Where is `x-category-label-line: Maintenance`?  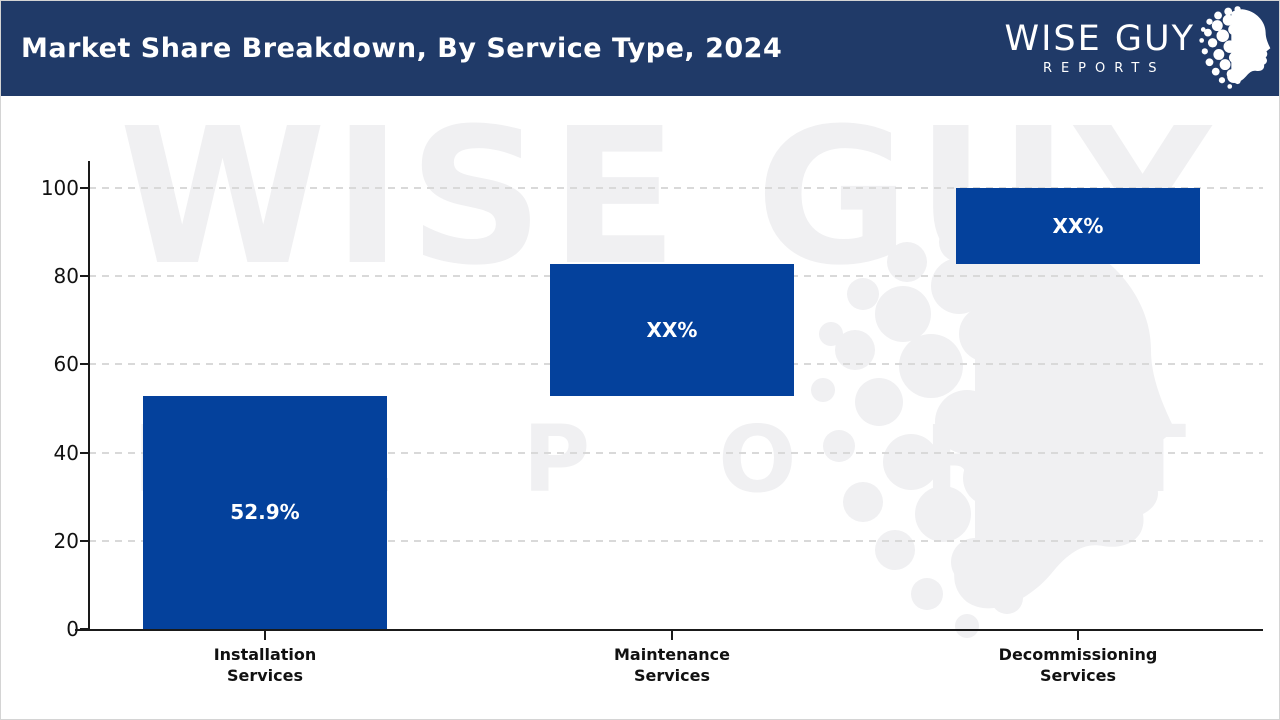
x-category-label-line: Maintenance is located at coordinates (671, 654).